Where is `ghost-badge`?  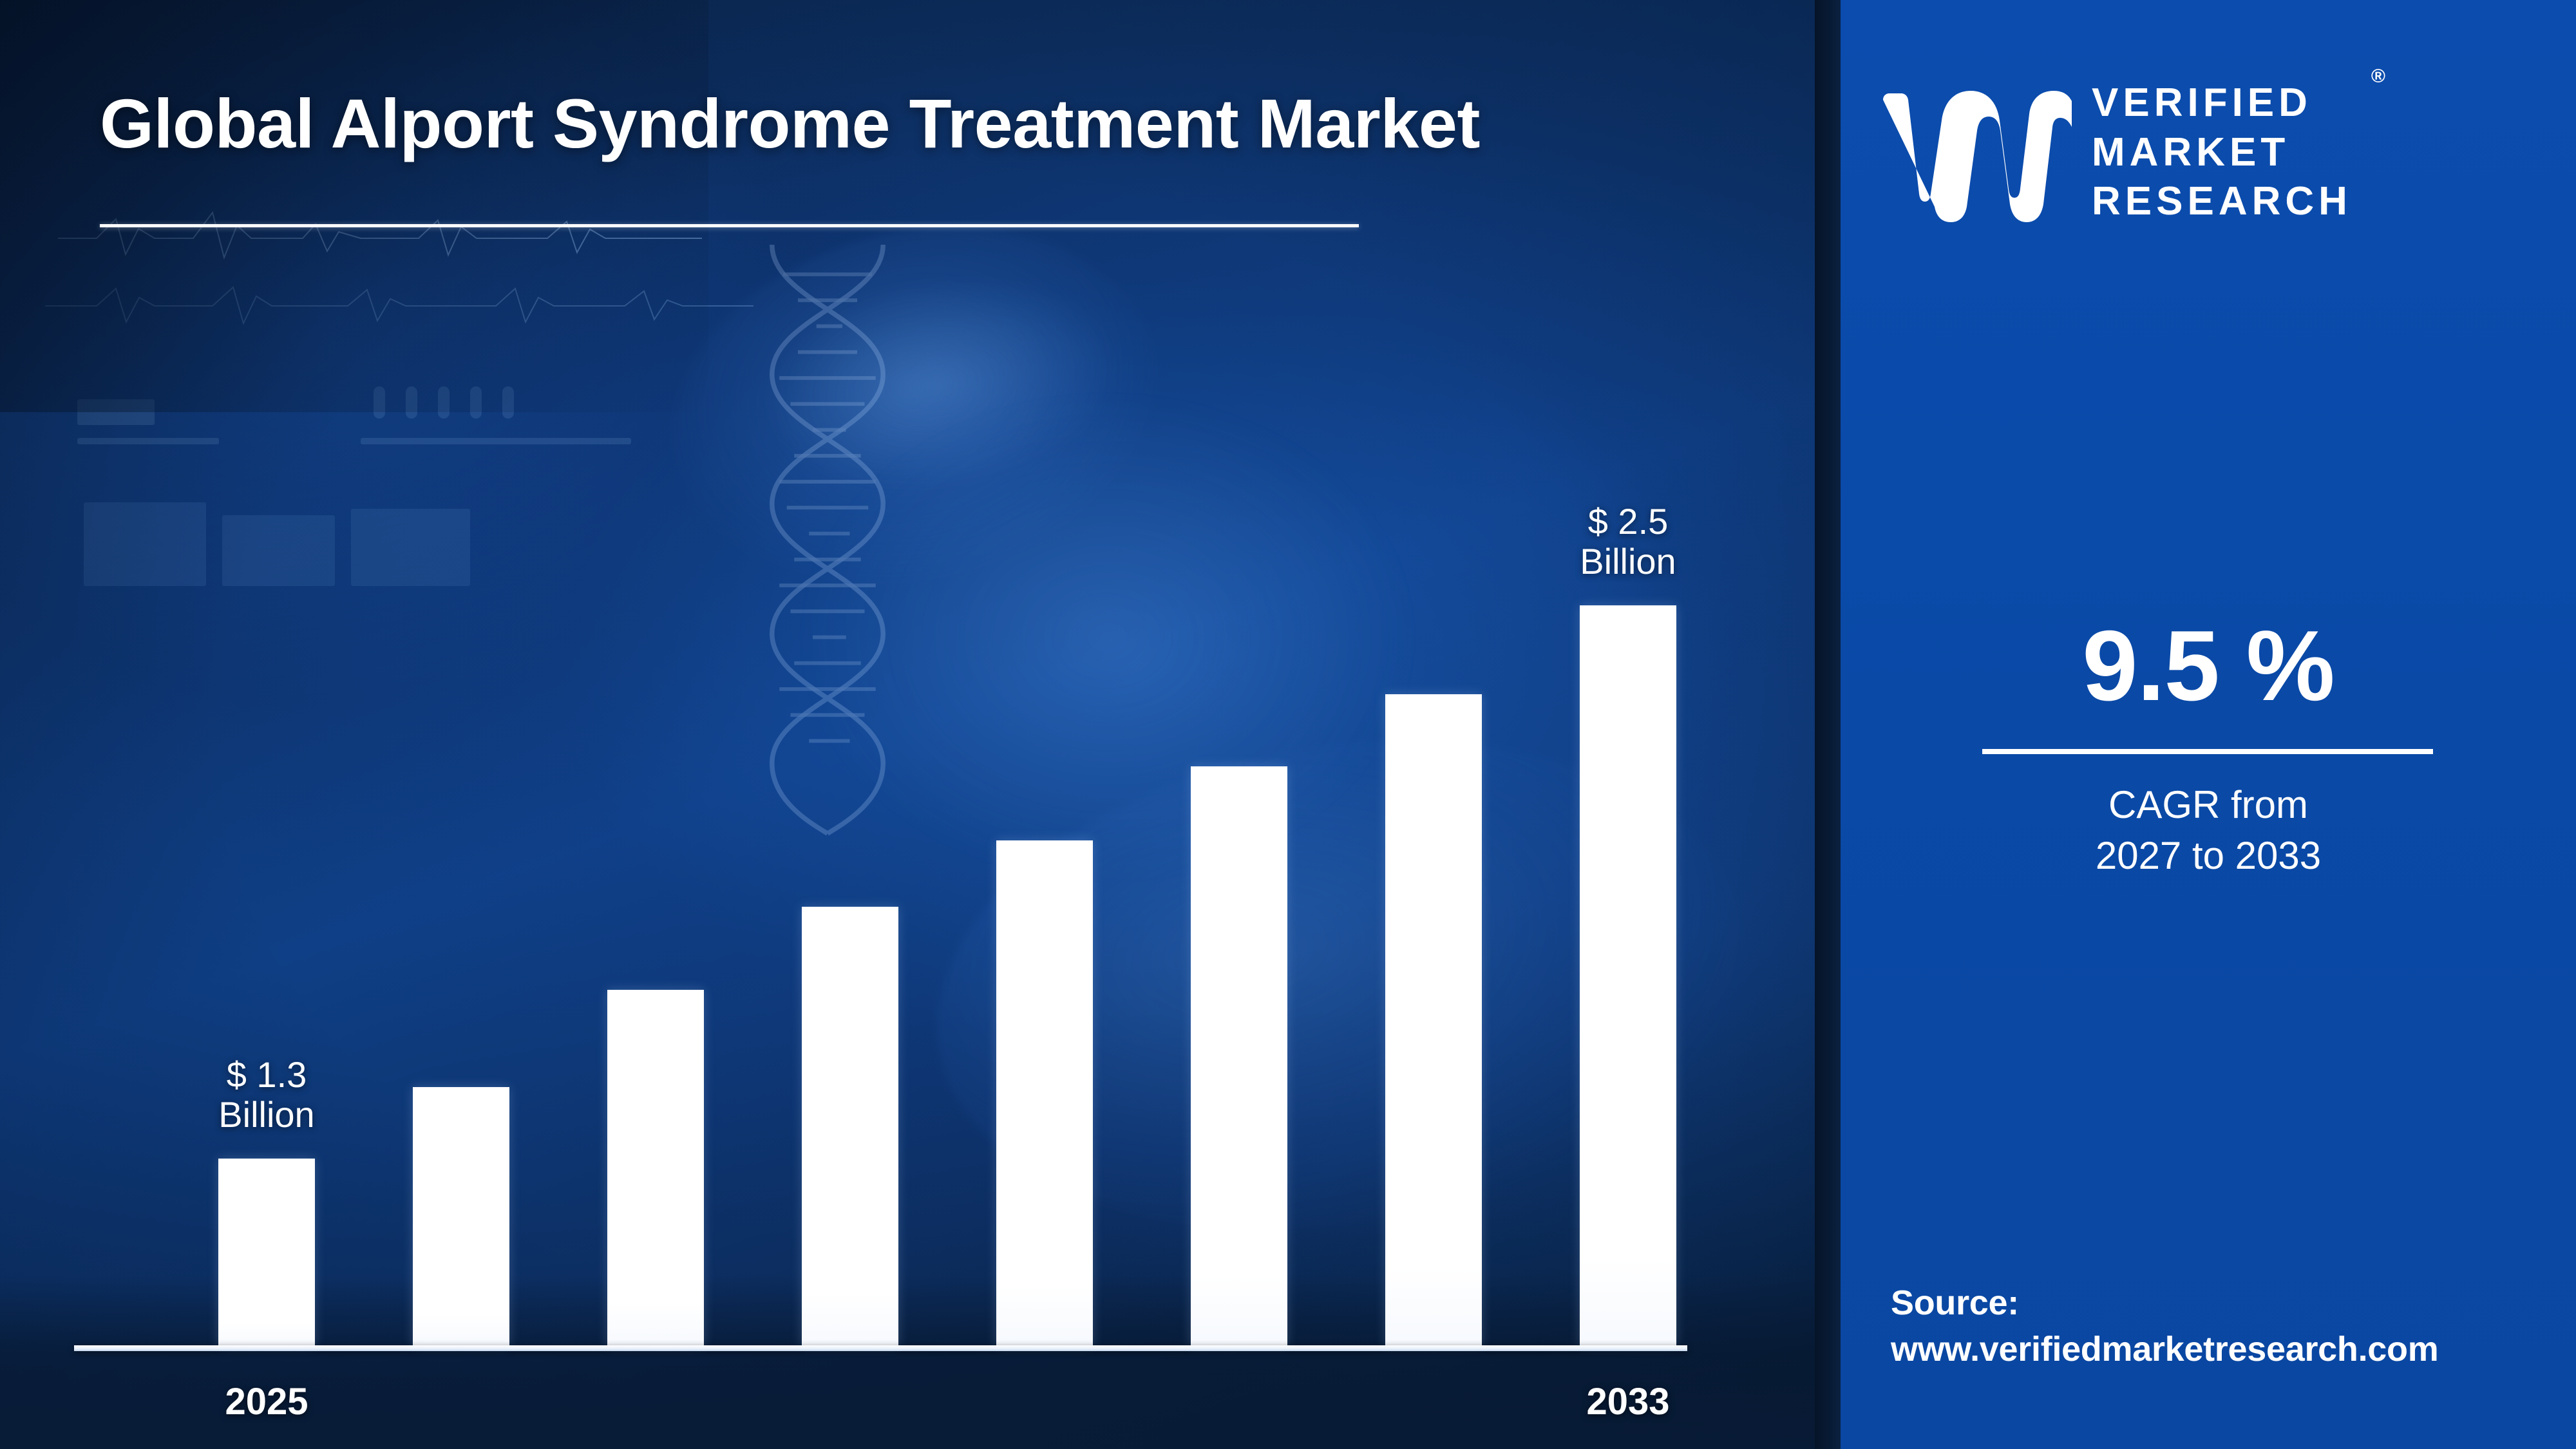
ghost-badge is located at coordinates (116, 412).